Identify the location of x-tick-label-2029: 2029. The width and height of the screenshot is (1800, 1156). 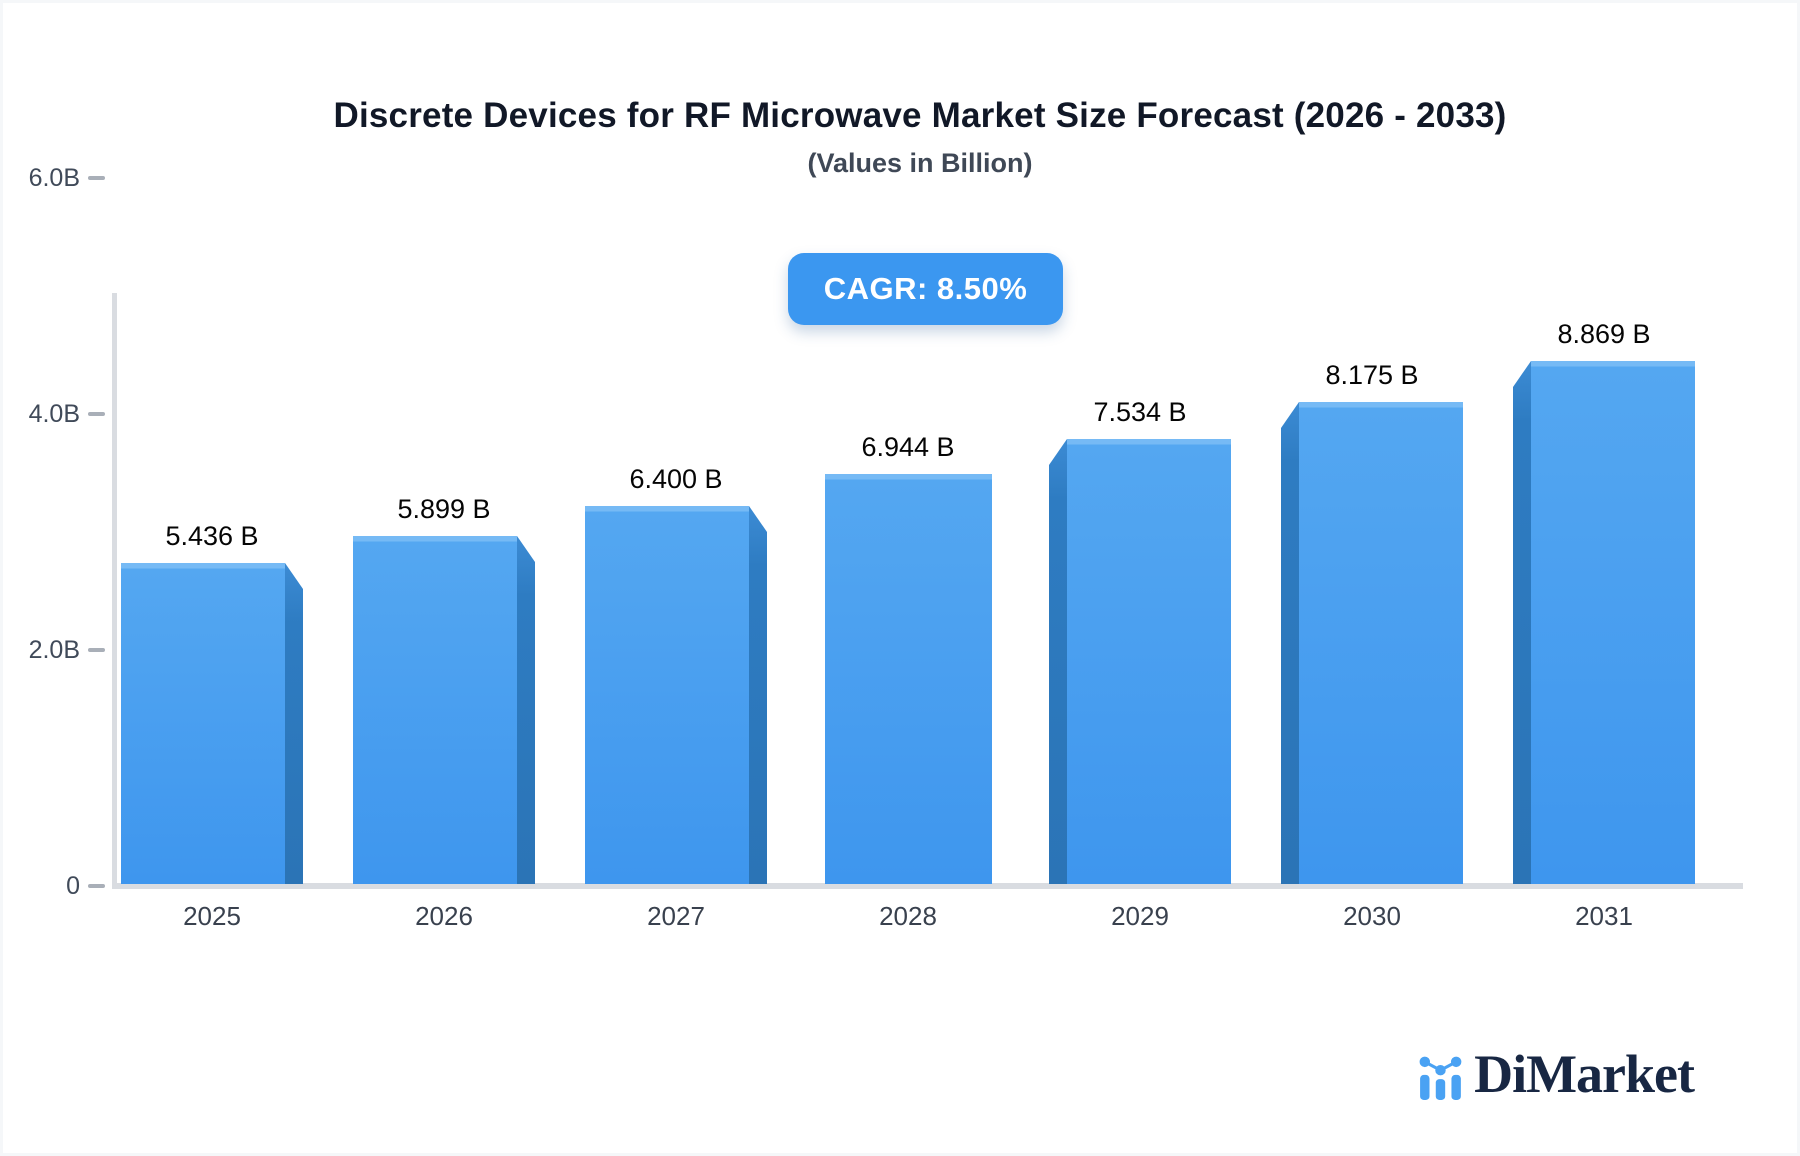
(1140, 916).